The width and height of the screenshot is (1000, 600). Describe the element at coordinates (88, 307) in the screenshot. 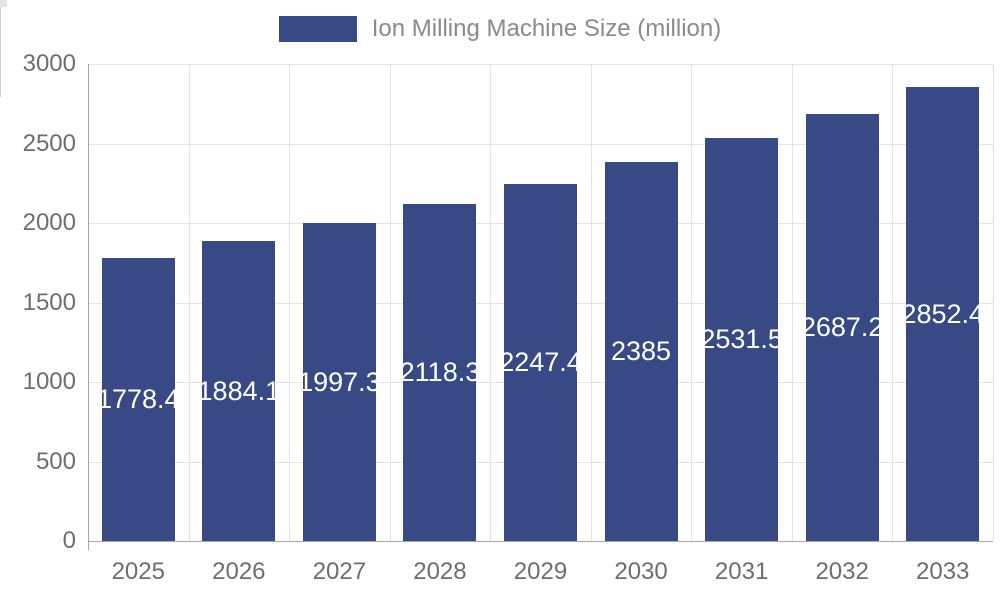

I see `y-axis-line` at that location.